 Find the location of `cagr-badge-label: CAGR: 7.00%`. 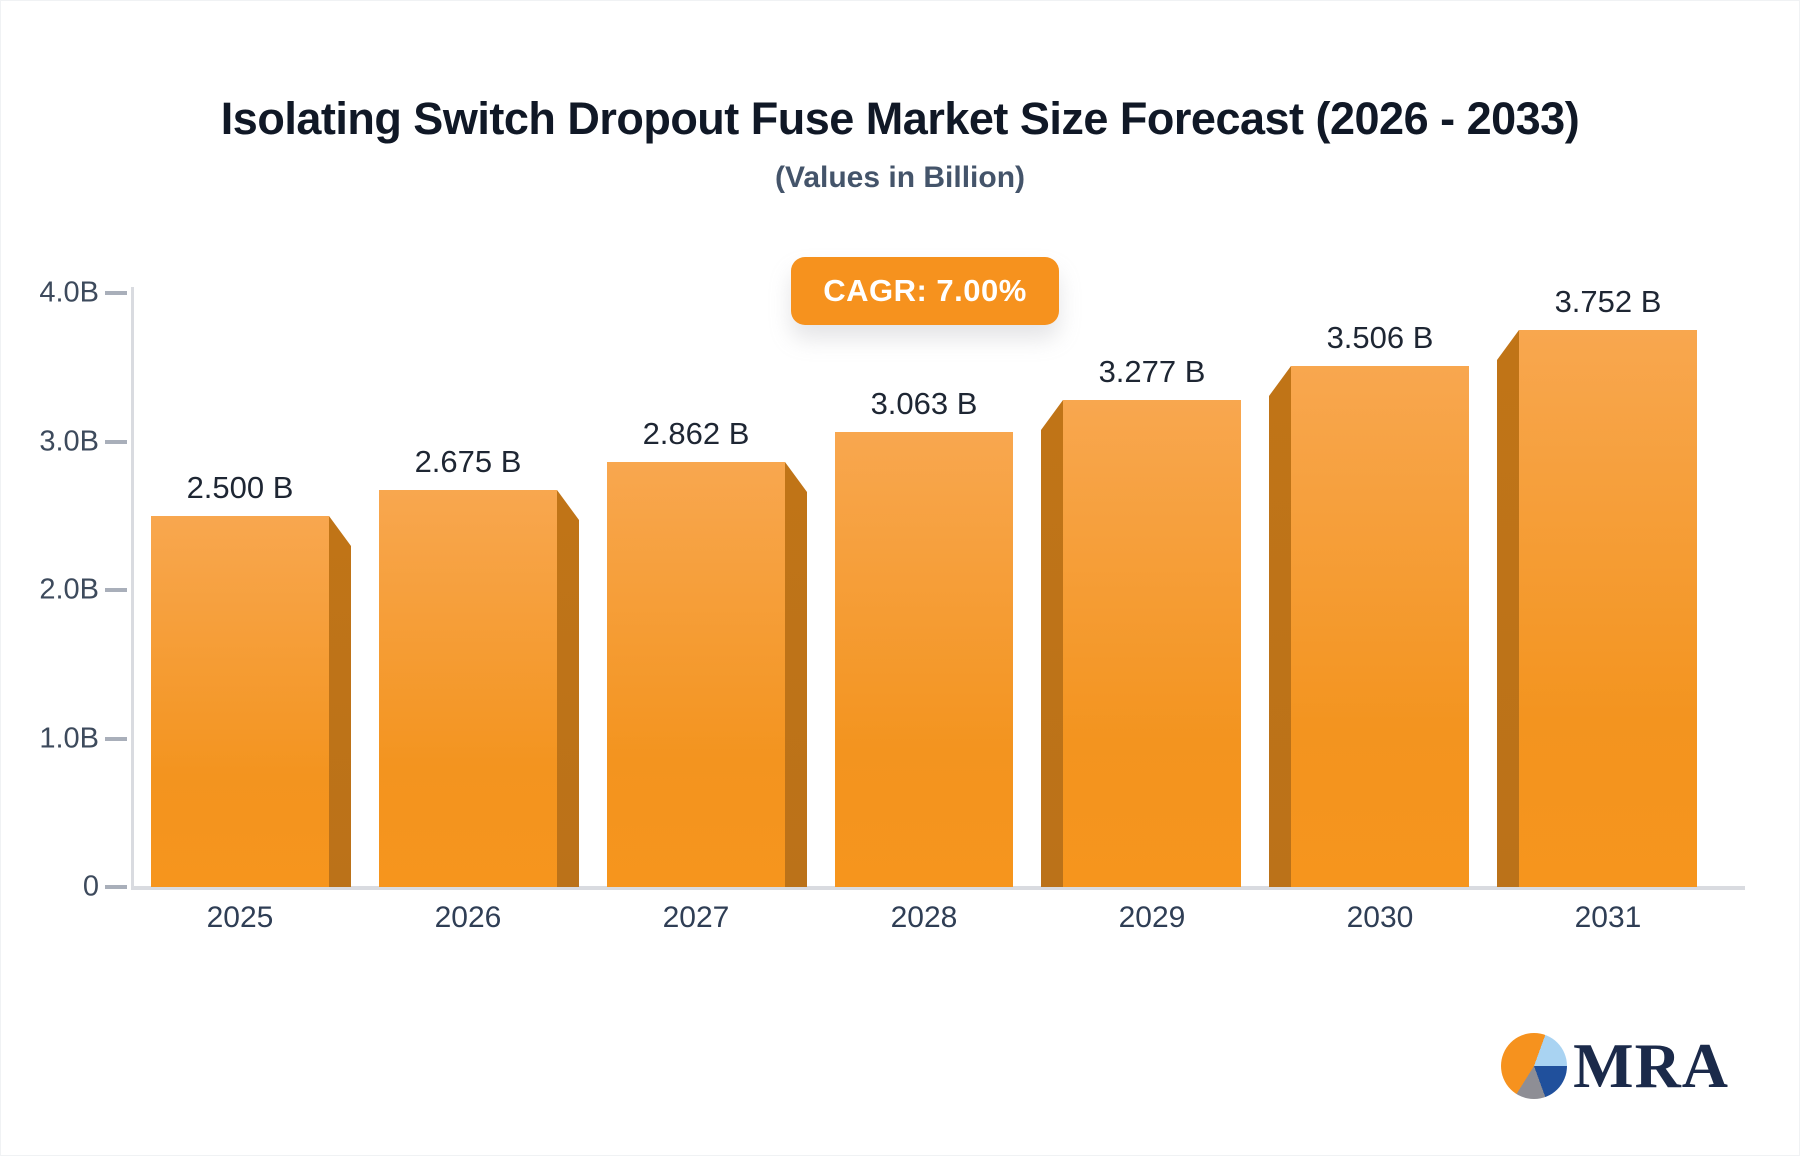

cagr-badge-label: CAGR: 7.00% is located at coordinates (925, 290).